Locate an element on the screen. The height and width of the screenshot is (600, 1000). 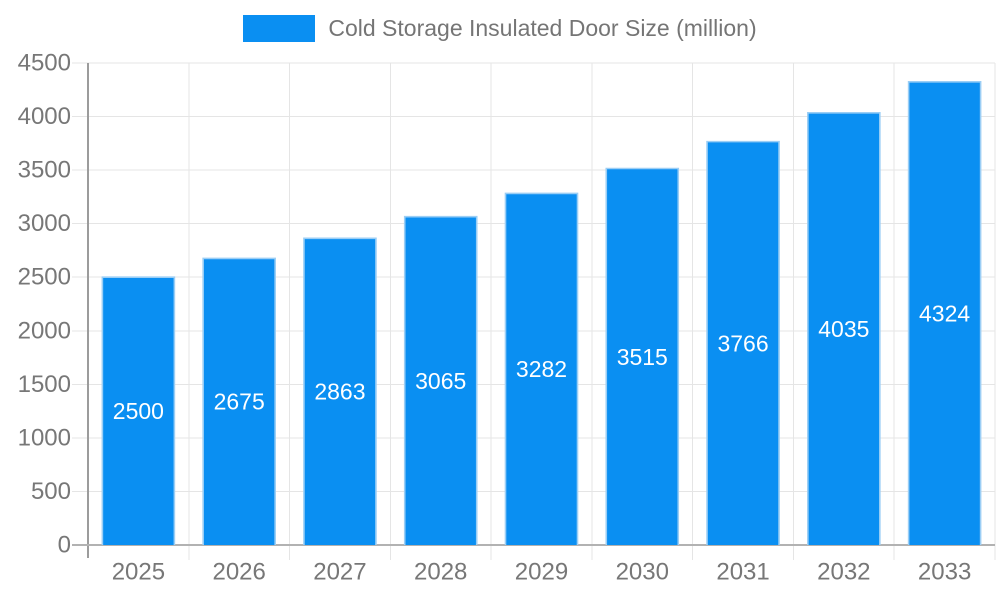
bar-value-label: 4035 is located at coordinates (843, 329).